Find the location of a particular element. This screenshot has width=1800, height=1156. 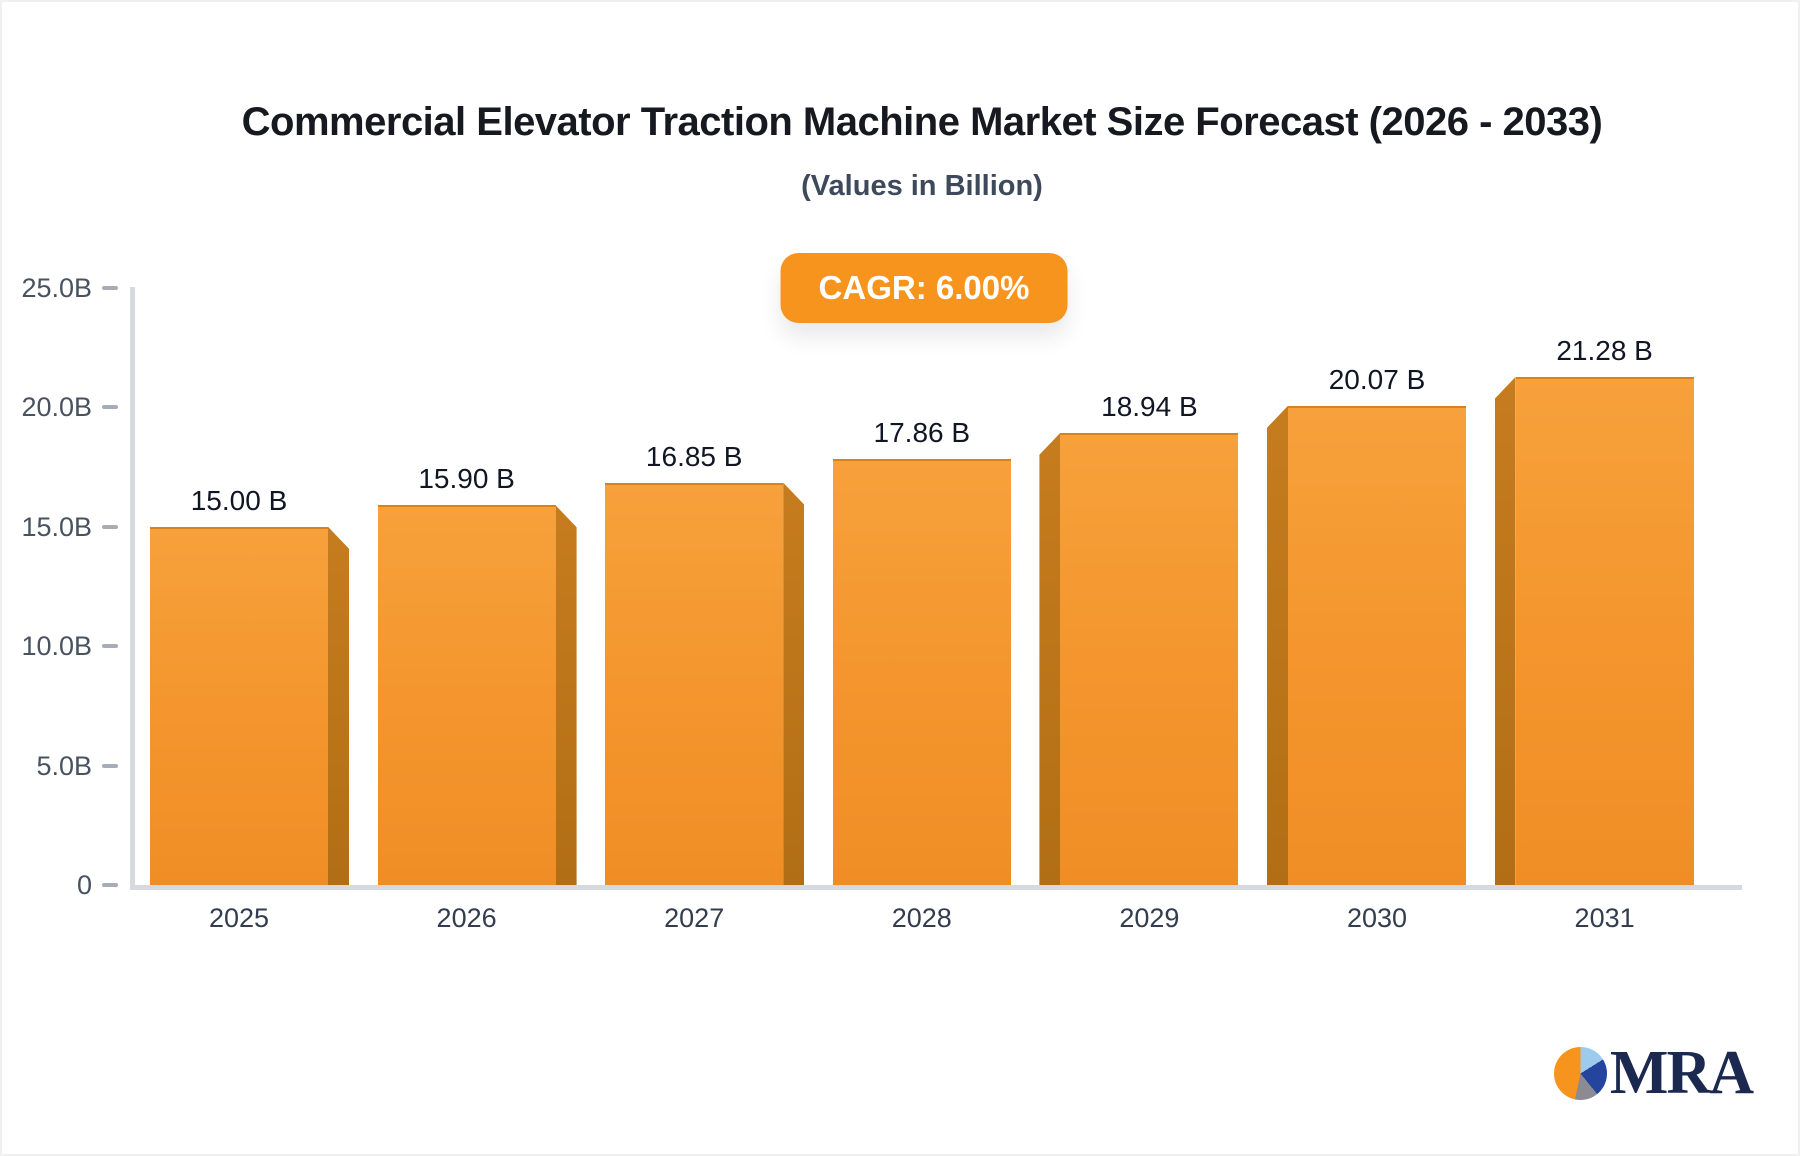

bar-value-label: 15.90 B is located at coordinates (466, 479).